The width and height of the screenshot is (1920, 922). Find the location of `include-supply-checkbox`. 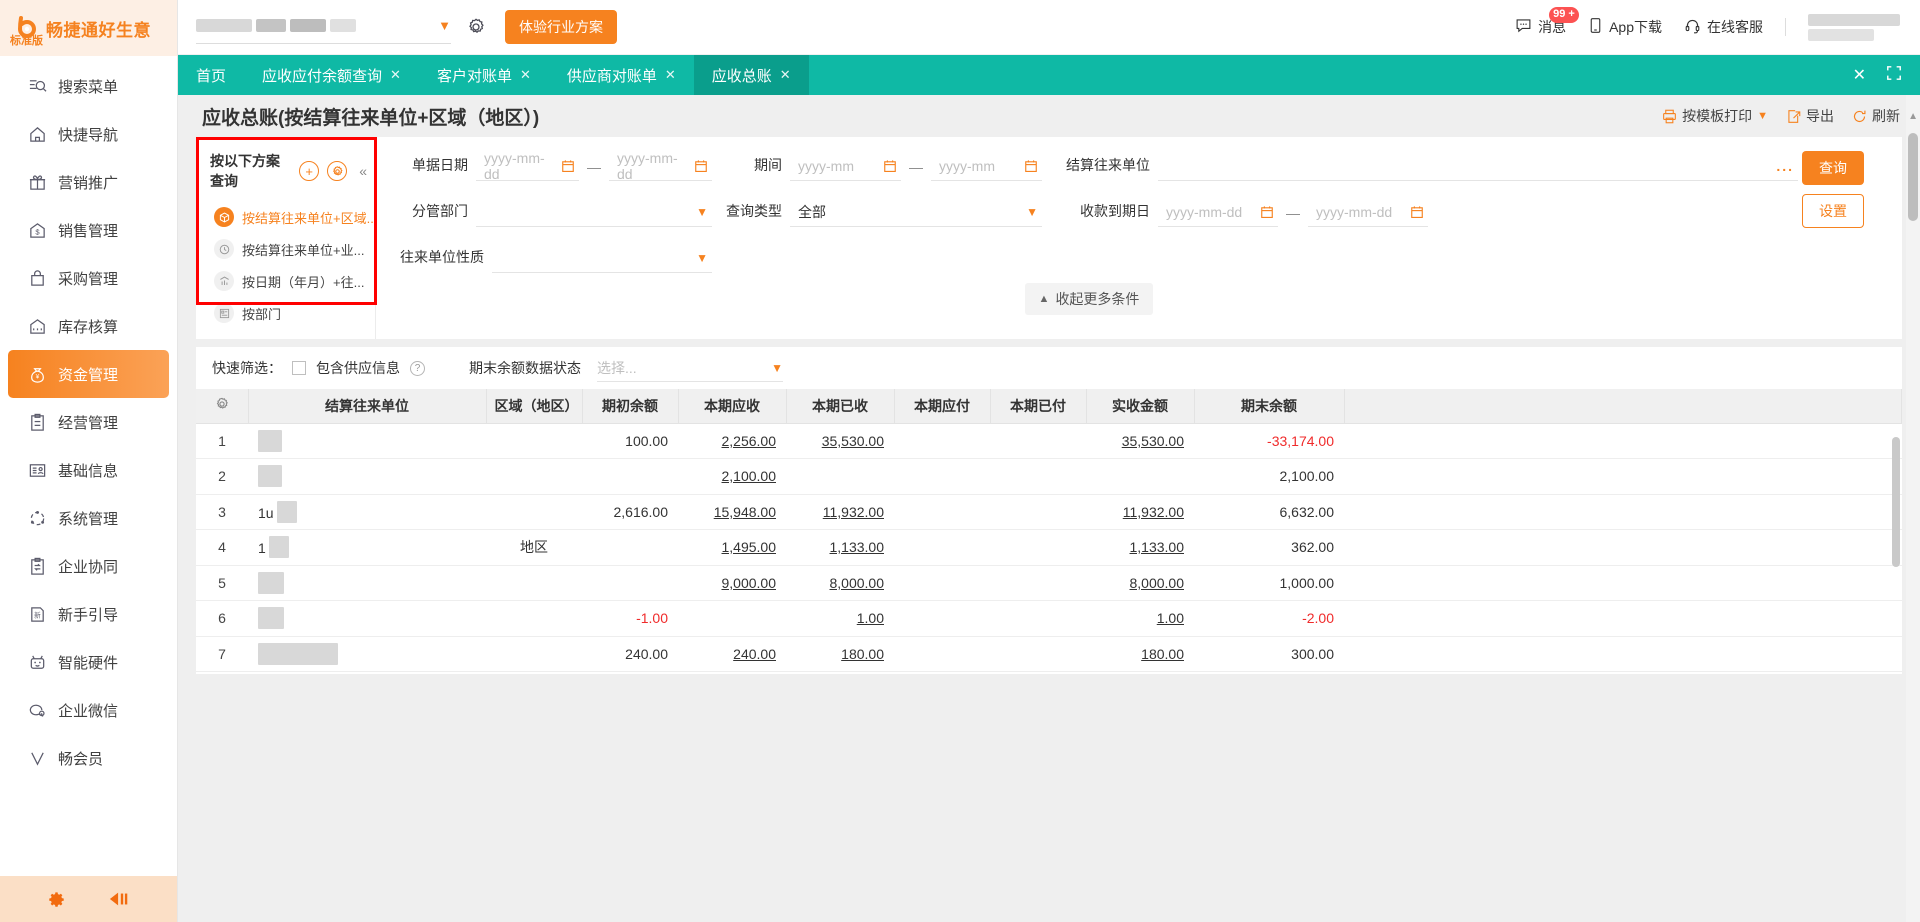

include-supply-checkbox is located at coordinates (299, 368).